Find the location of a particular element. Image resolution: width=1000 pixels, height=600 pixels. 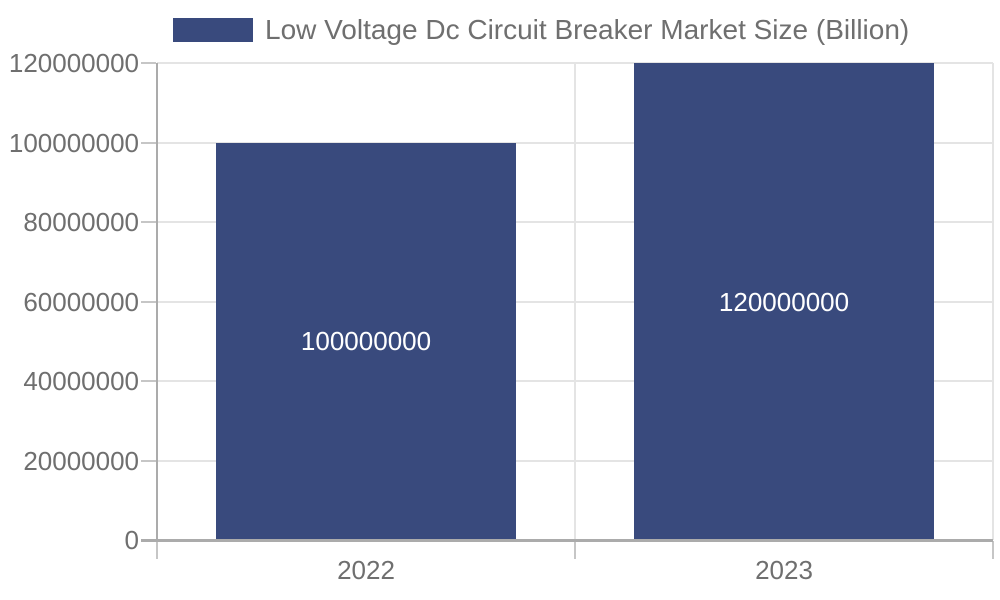

bar-value-label: 100000000 is located at coordinates (366, 341).